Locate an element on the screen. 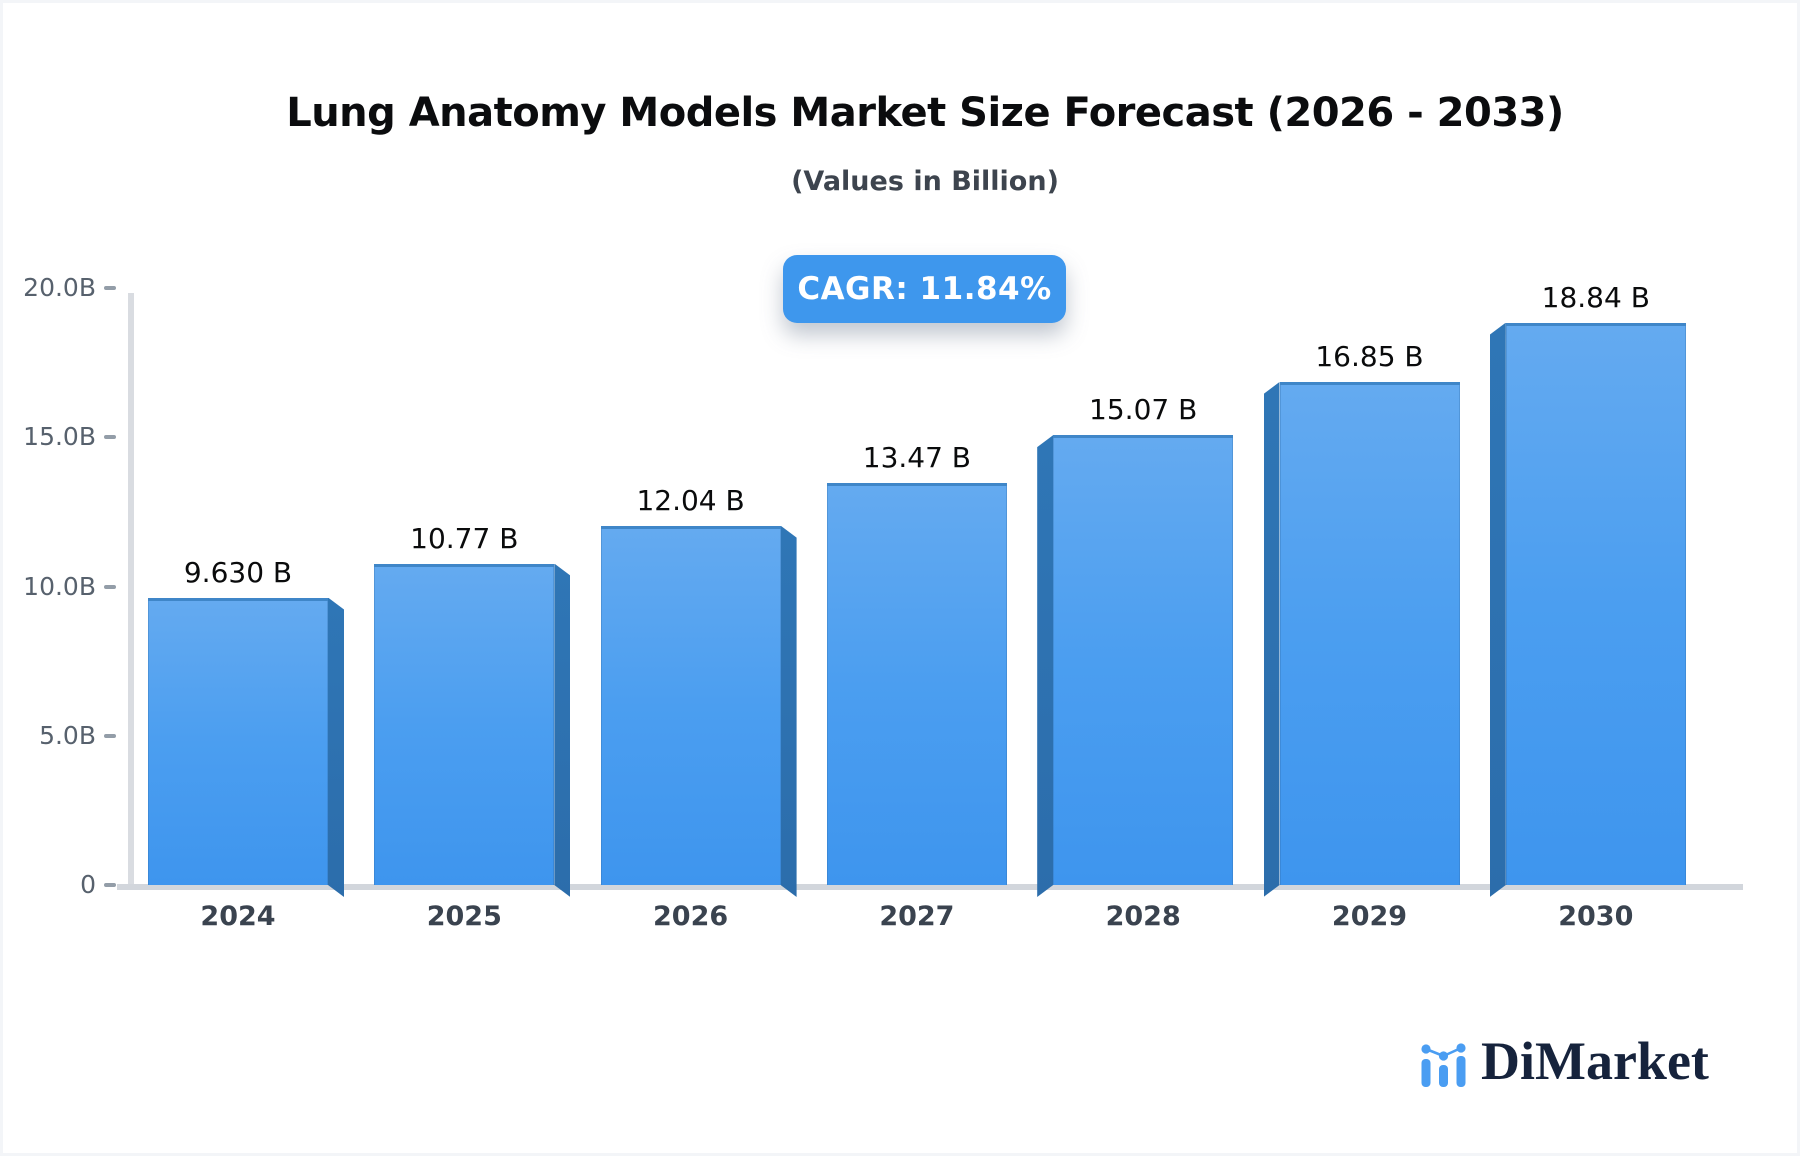 The image size is (1800, 1156). cagr-badge-label: CAGR: 11.84% is located at coordinates (924, 289).